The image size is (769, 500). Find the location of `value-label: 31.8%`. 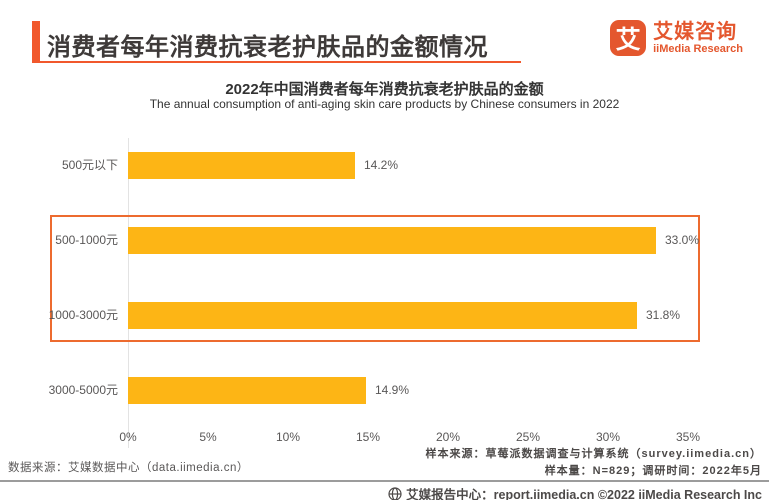

value-label: 31.8% is located at coordinates (663, 315).